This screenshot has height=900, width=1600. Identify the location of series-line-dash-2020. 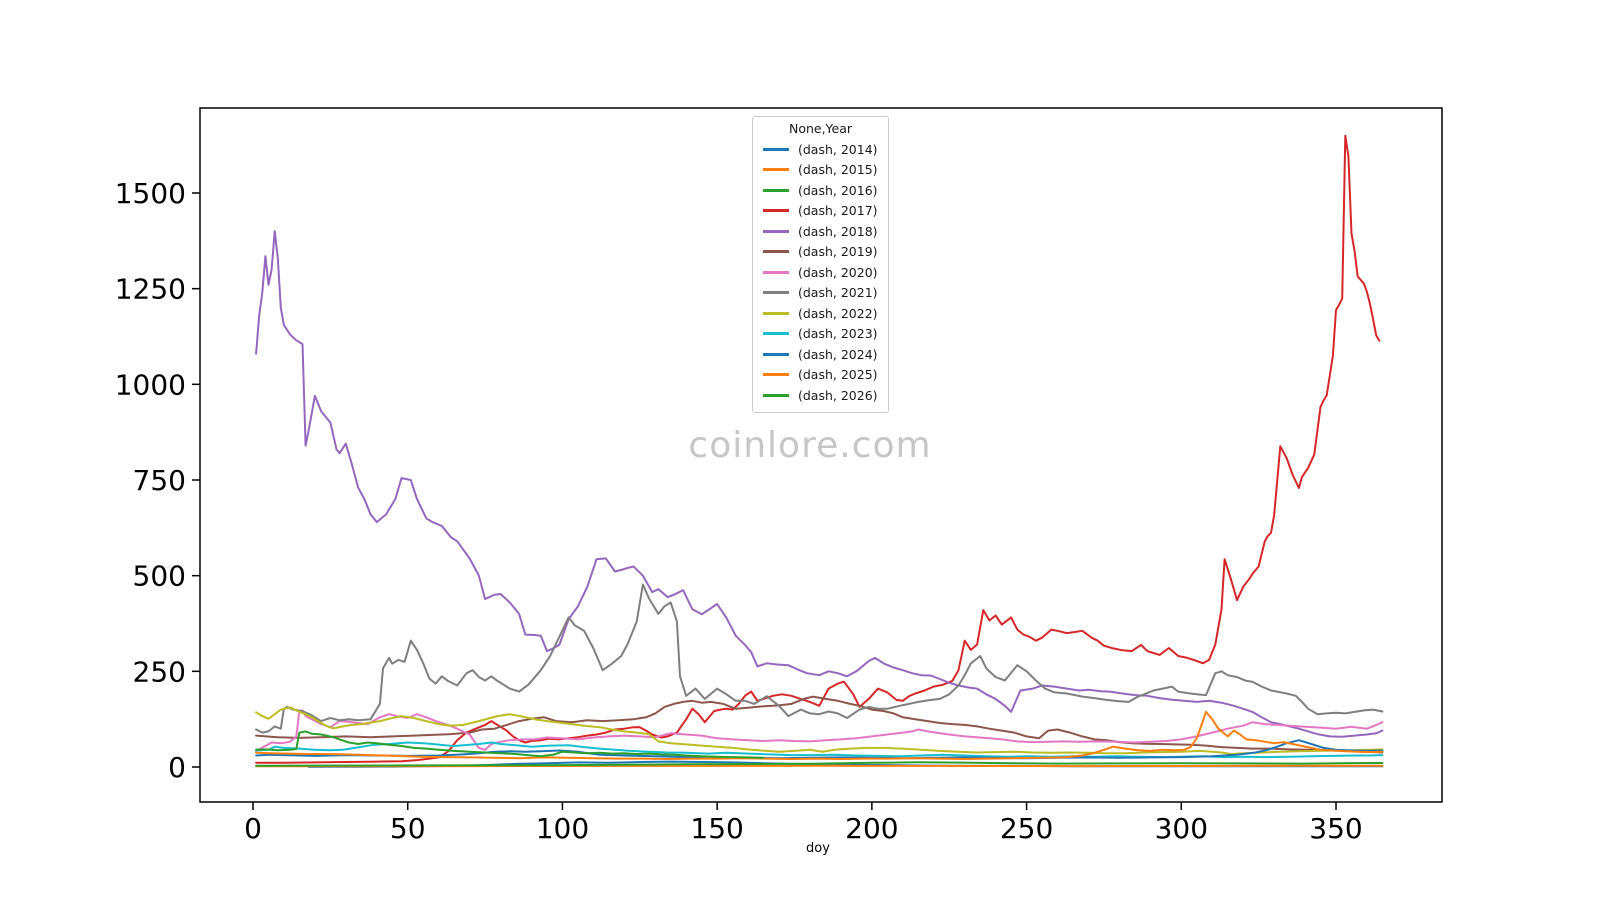
(819, 730).